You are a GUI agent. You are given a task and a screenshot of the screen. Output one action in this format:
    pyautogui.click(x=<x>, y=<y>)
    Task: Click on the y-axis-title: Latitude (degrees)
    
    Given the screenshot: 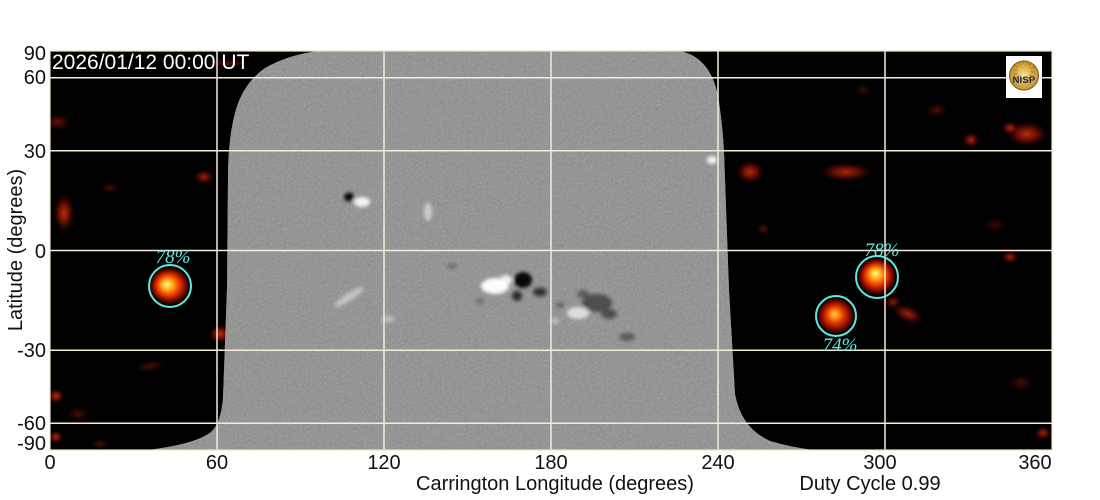 What is the action you would take?
    pyautogui.click(x=16, y=250)
    